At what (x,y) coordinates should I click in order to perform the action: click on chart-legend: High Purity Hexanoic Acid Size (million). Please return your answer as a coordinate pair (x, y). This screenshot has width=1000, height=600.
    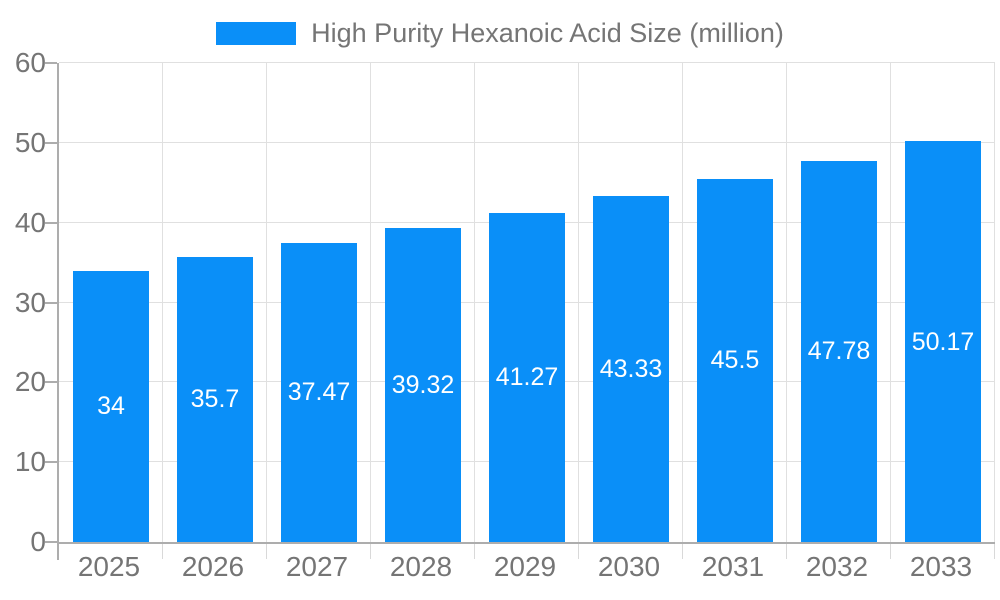
    Looking at the image, I should click on (500, 33).